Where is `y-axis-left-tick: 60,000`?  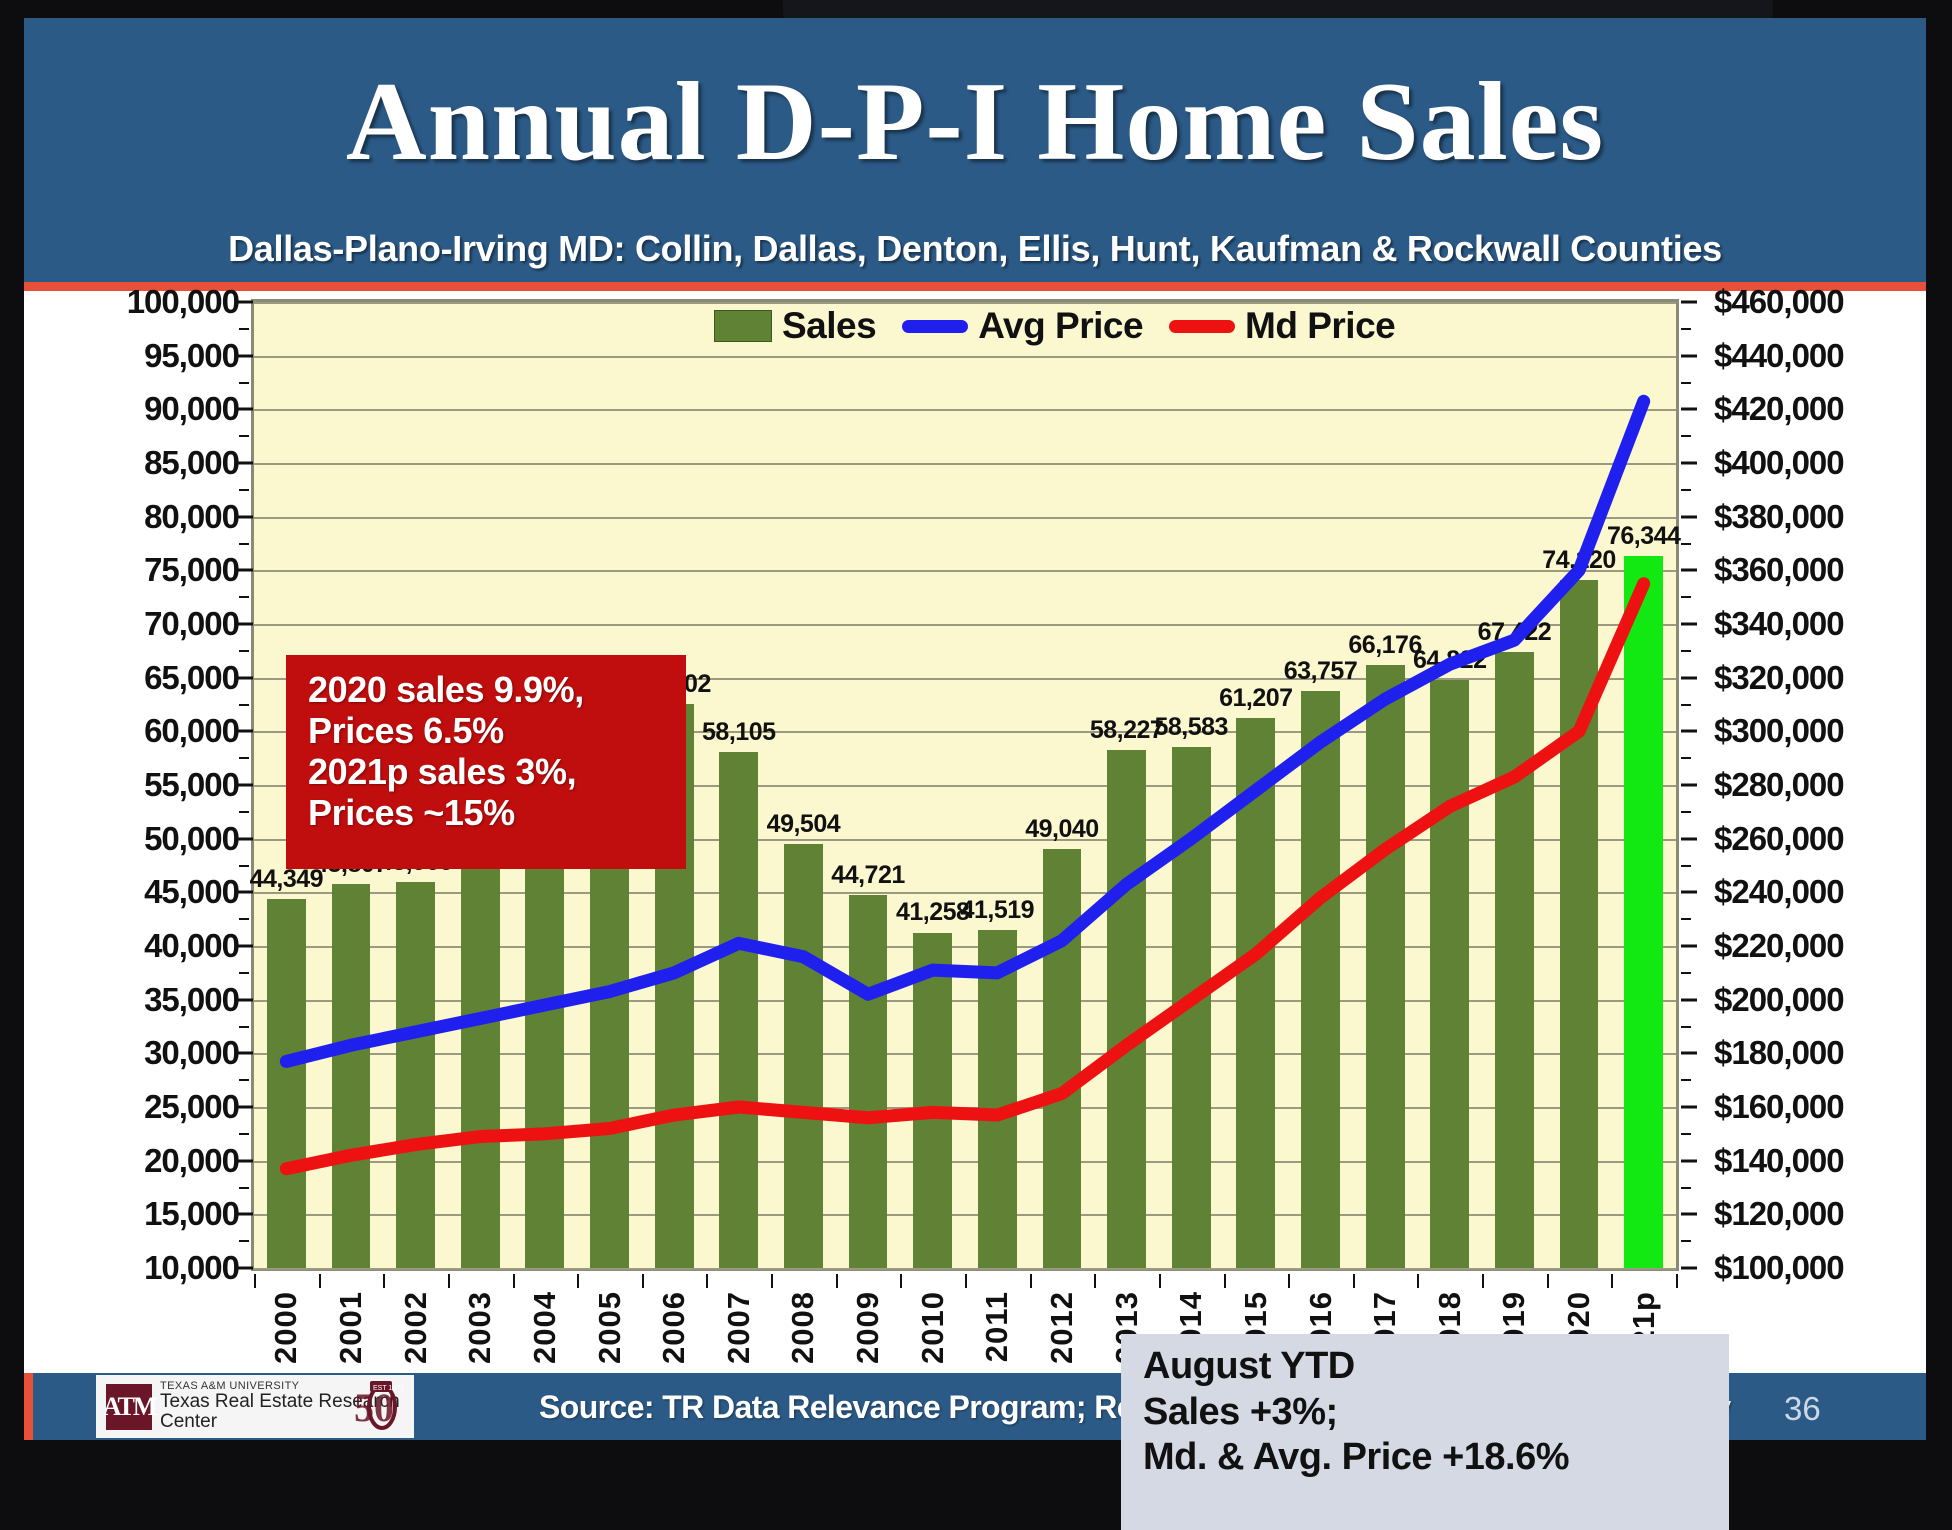
y-axis-left-tick: 60,000 is located at coordinates (192, 731).